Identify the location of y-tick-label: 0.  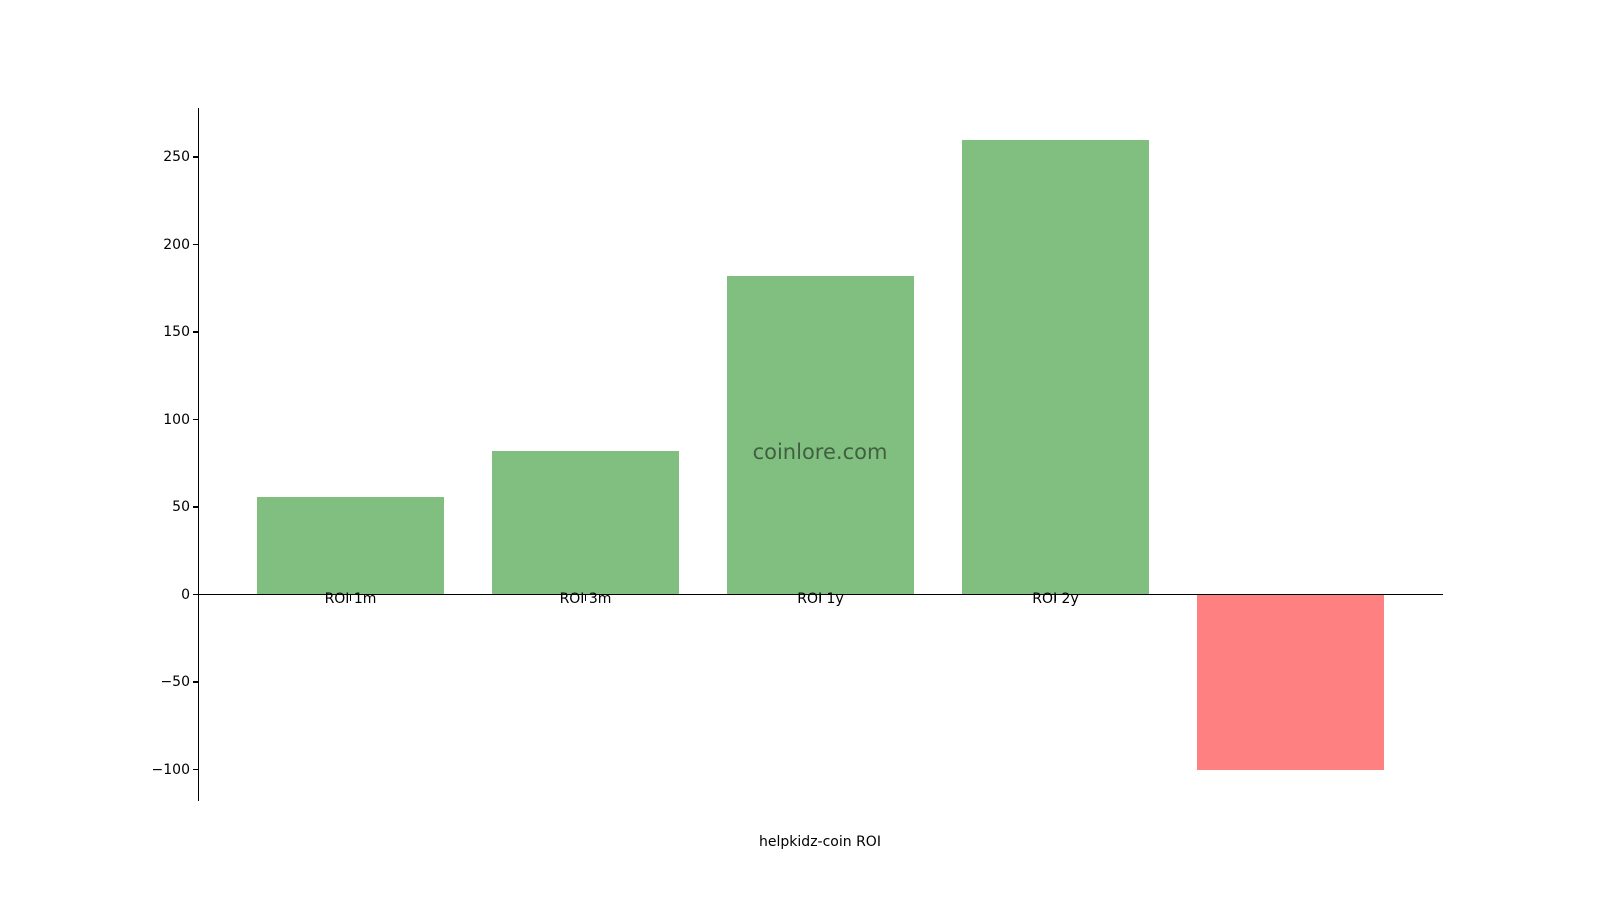
(185, 594).